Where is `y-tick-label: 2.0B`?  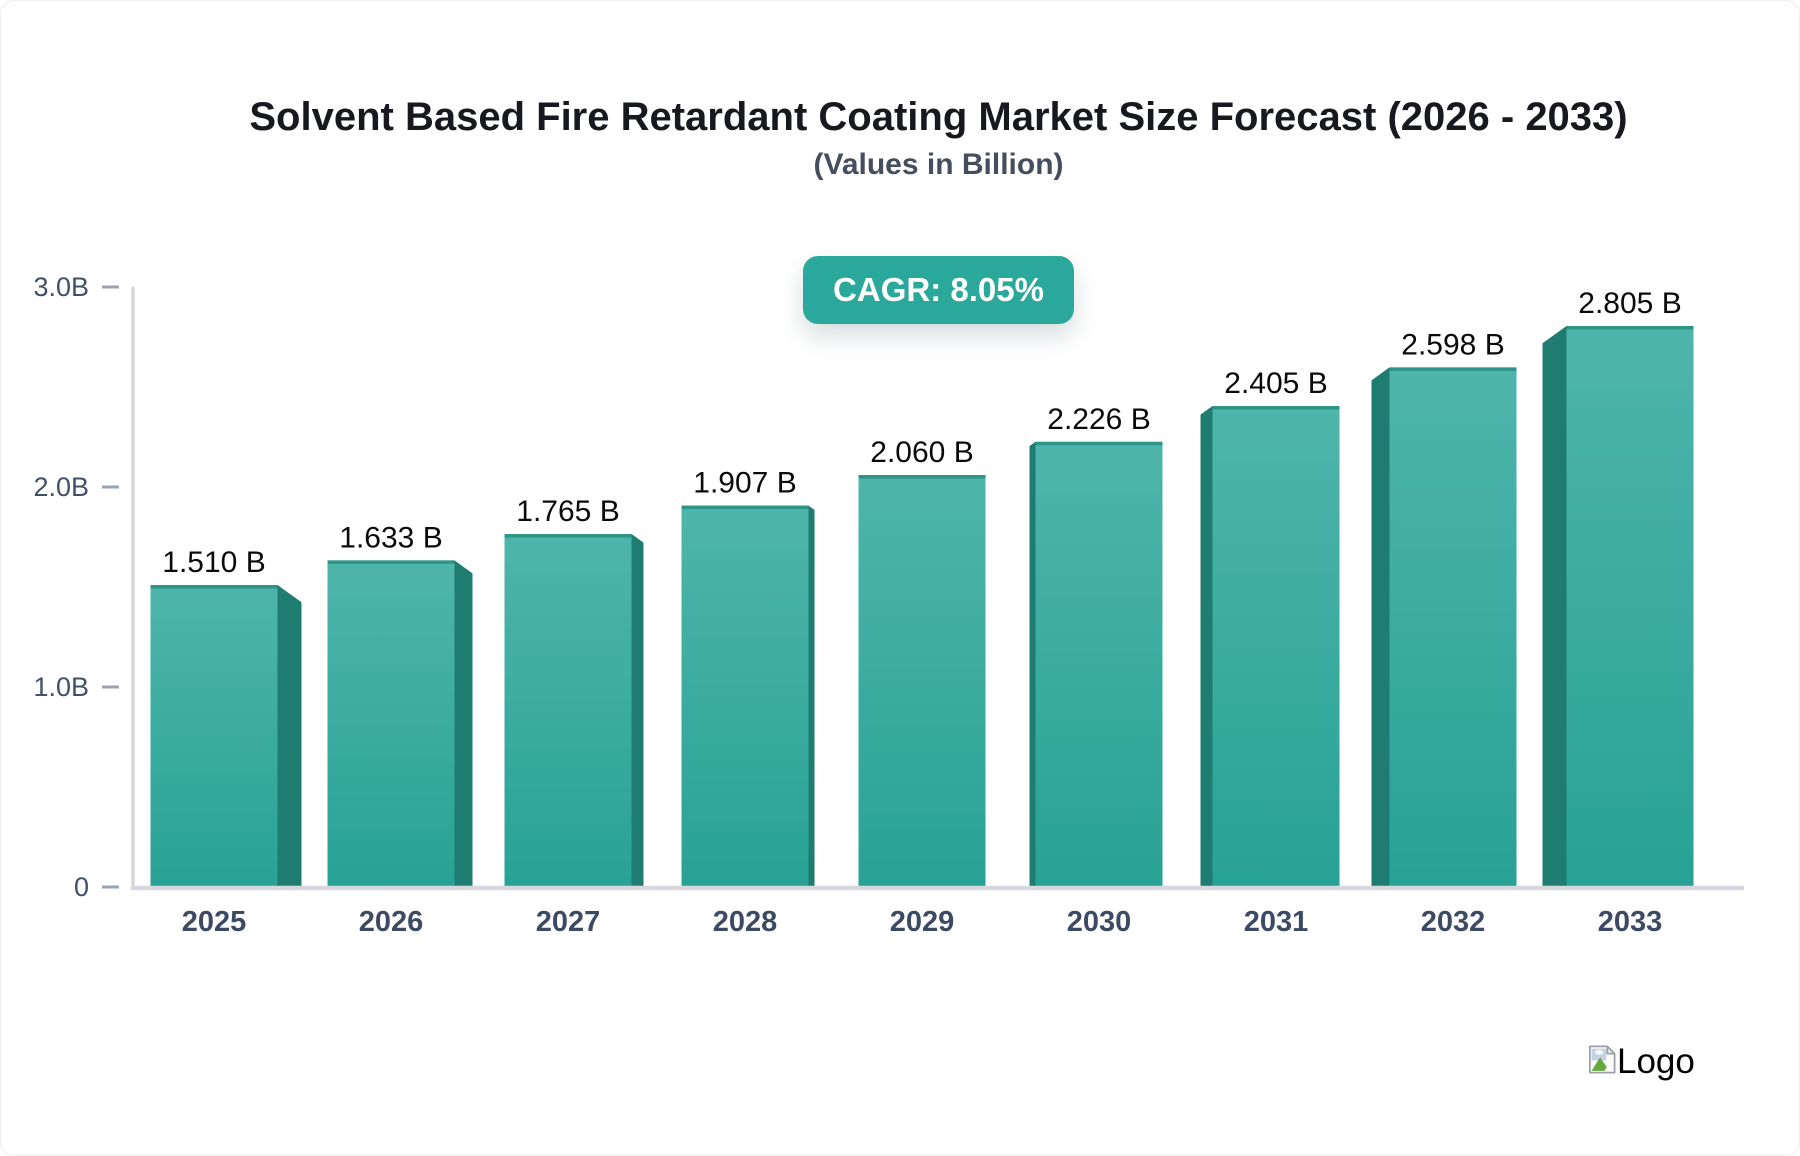 y-tick-label: 2.0B is located at coordinates (61, 487).